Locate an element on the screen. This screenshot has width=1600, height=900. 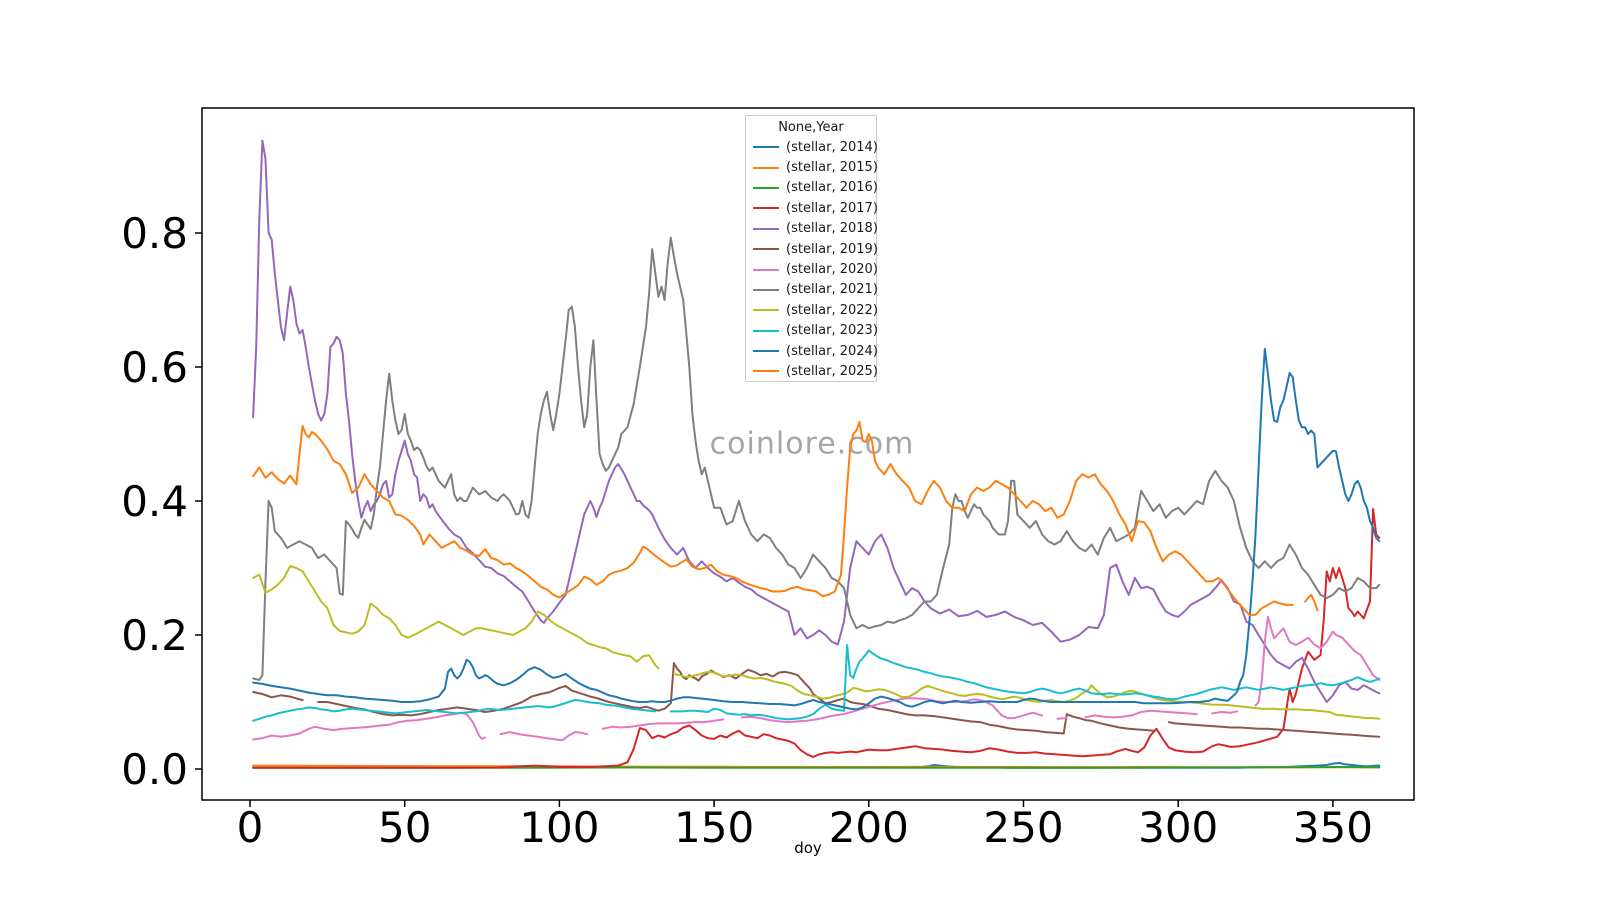
y-tick-label: 0.2 is located at coordinates (154, 635).